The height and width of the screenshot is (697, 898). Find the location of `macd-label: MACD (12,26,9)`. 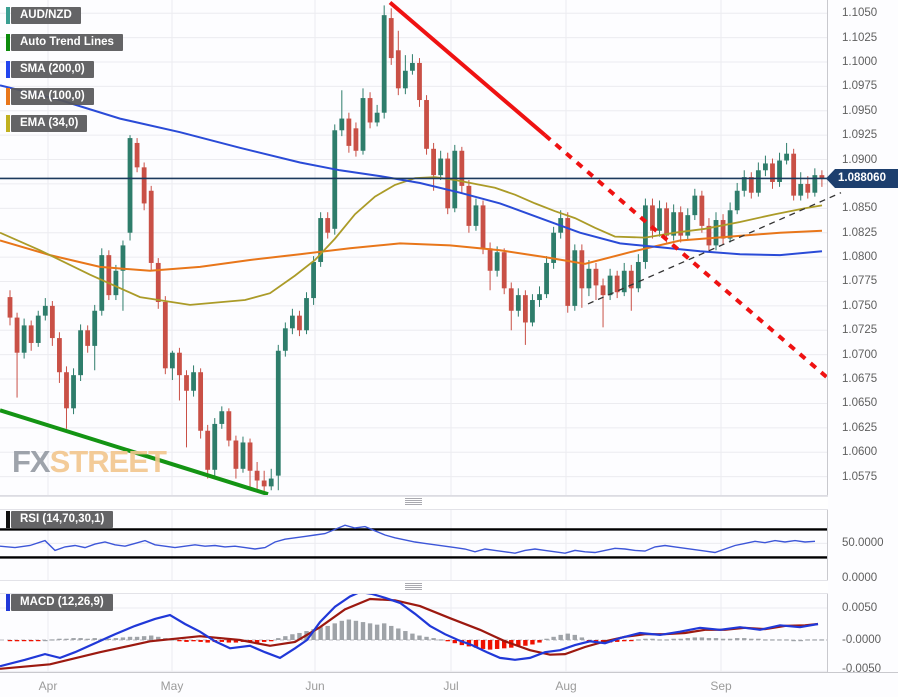

macd-label: MACD (12,26,9) is located at coordinates (62, 602).